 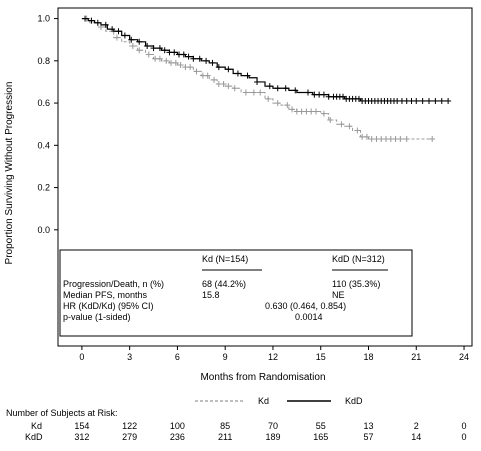 What do you see at coordinates (211, 295) in the screenshot?
I see `summary-row-kd: 15.8` at bounding box center [211, 295].